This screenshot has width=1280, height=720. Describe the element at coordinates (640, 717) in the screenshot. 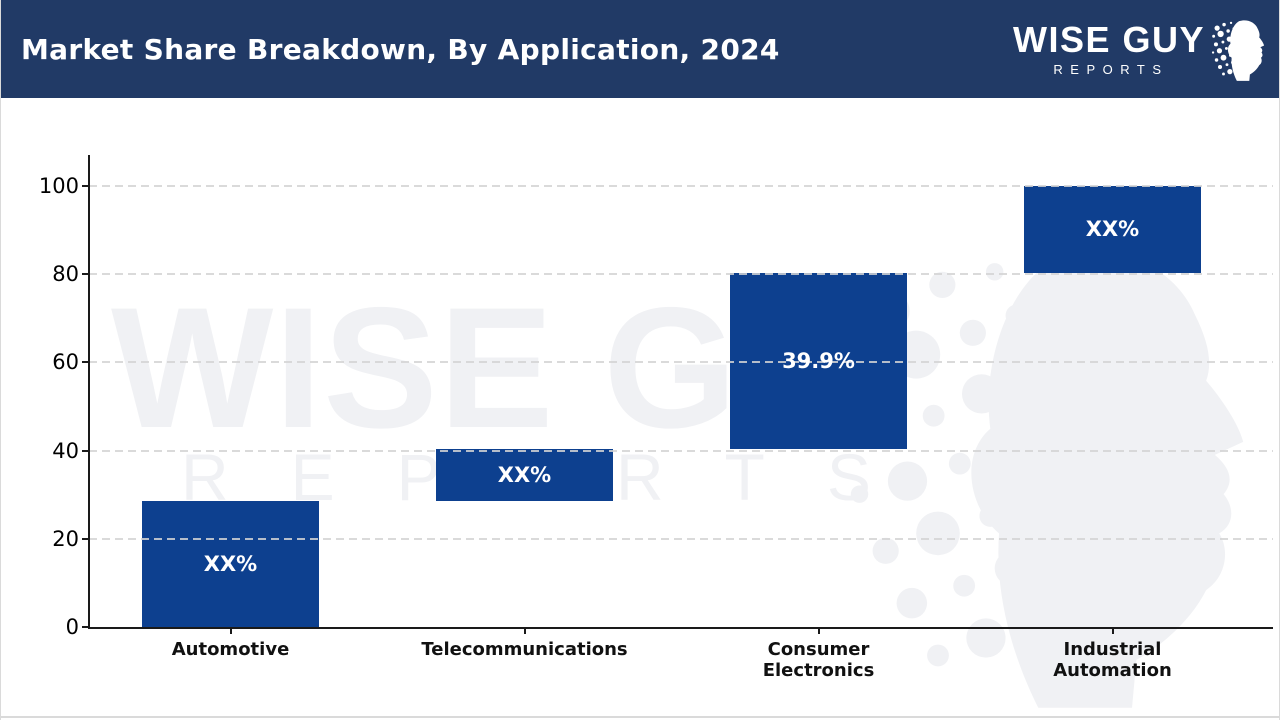

I see `bottom-divider` at that location.